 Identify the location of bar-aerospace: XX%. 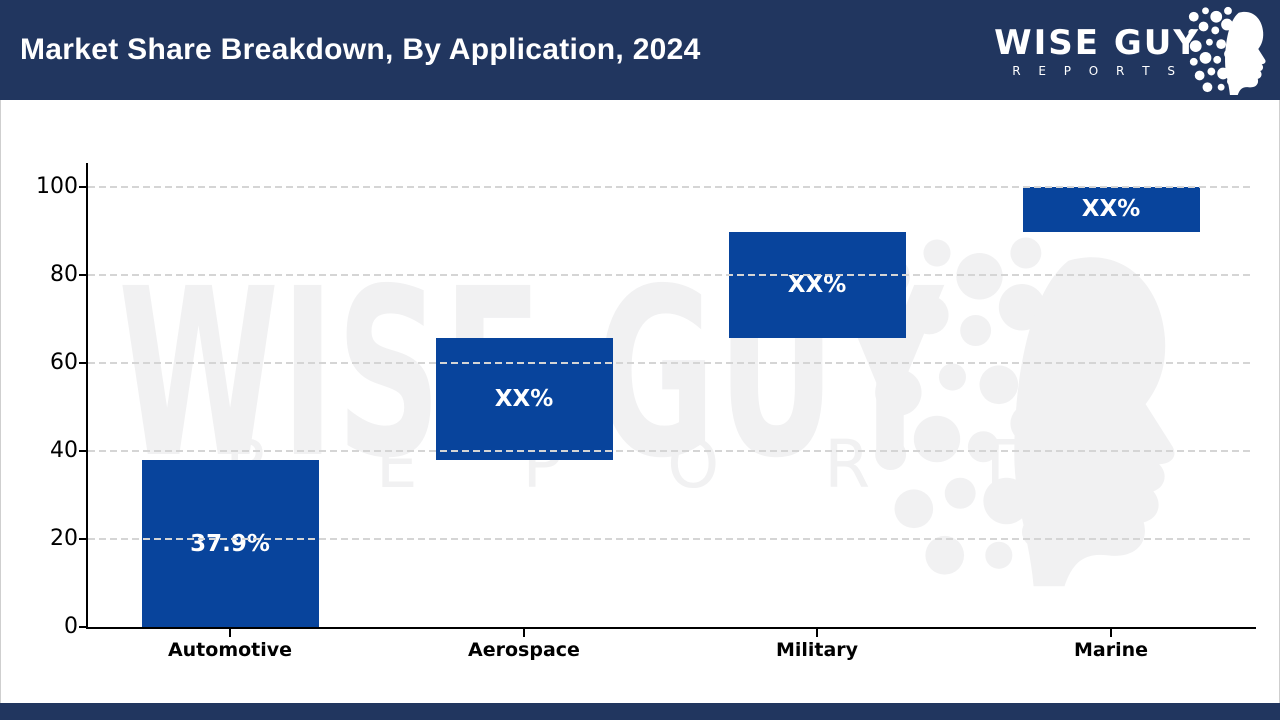
(524, 399).